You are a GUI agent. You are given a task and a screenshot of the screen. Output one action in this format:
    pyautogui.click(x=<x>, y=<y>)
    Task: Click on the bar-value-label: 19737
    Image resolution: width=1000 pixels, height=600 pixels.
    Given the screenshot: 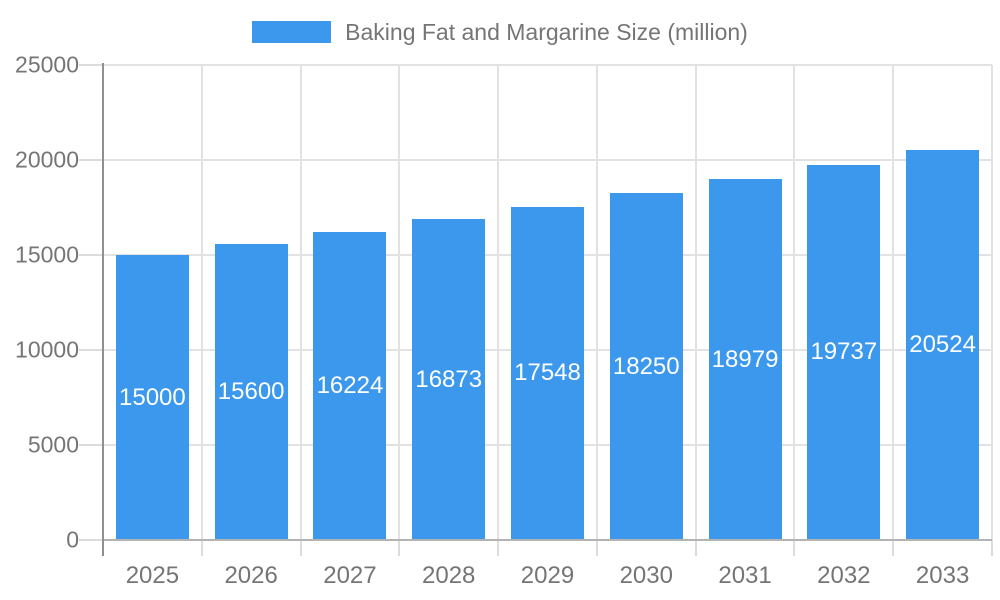 What is the action you would take?
    pyautogui.click(x=844, y=352)
    